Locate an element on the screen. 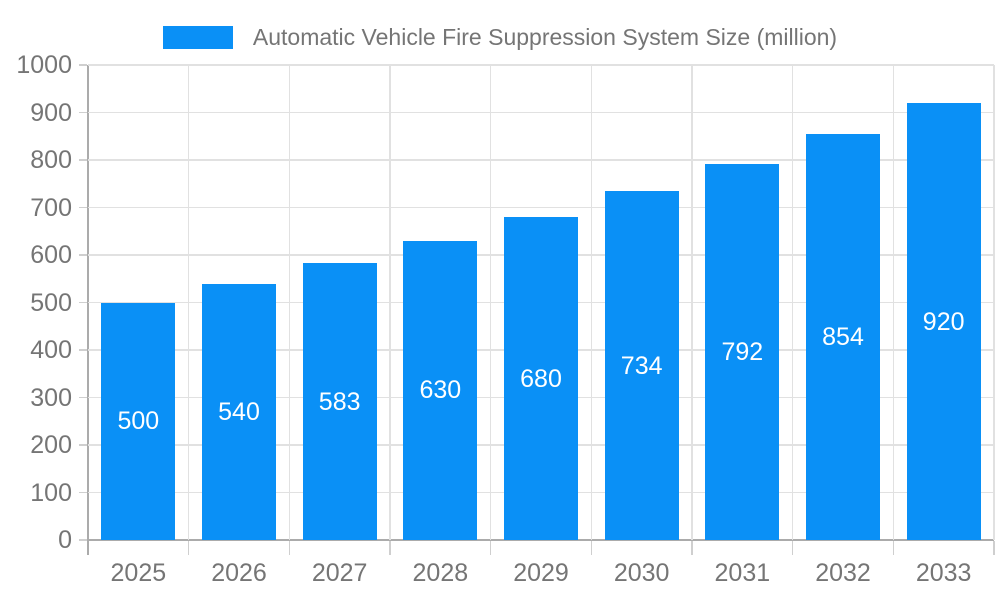  bar-value-label: 792 is located at coordinates (742, 351).